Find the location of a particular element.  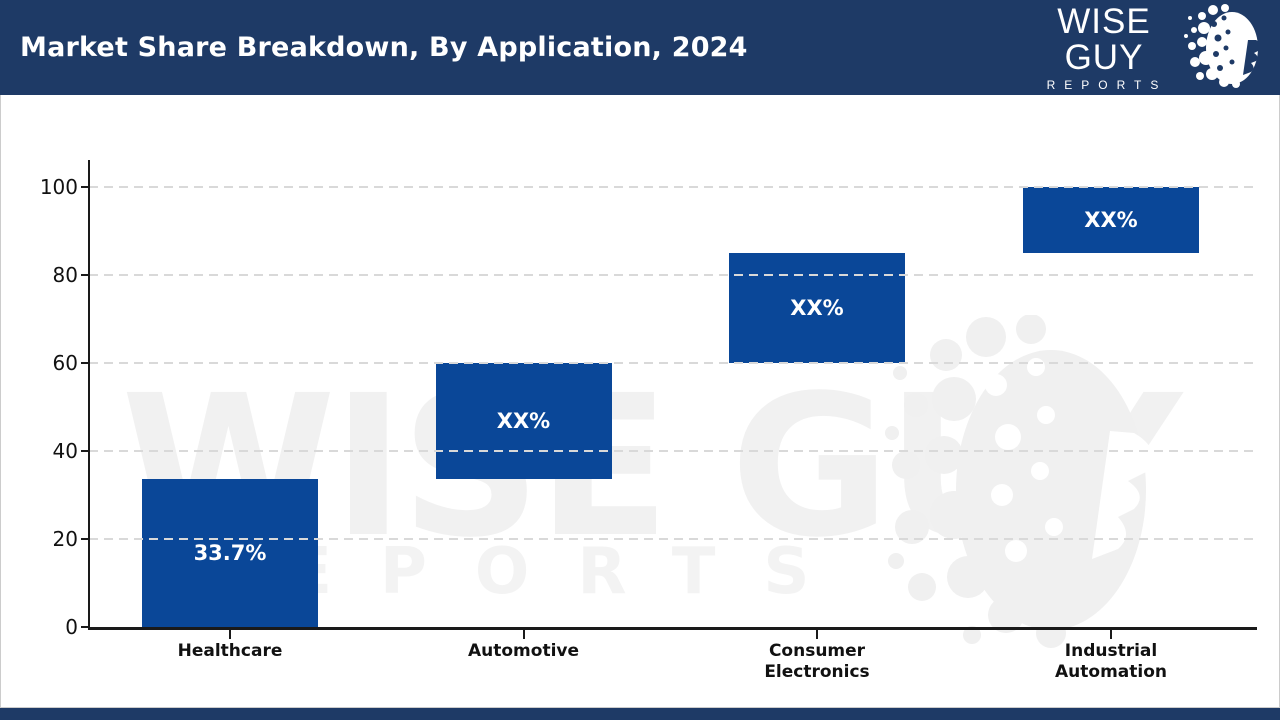

bar-industrial-automation: XX% is located at coordinates (1111, 220).